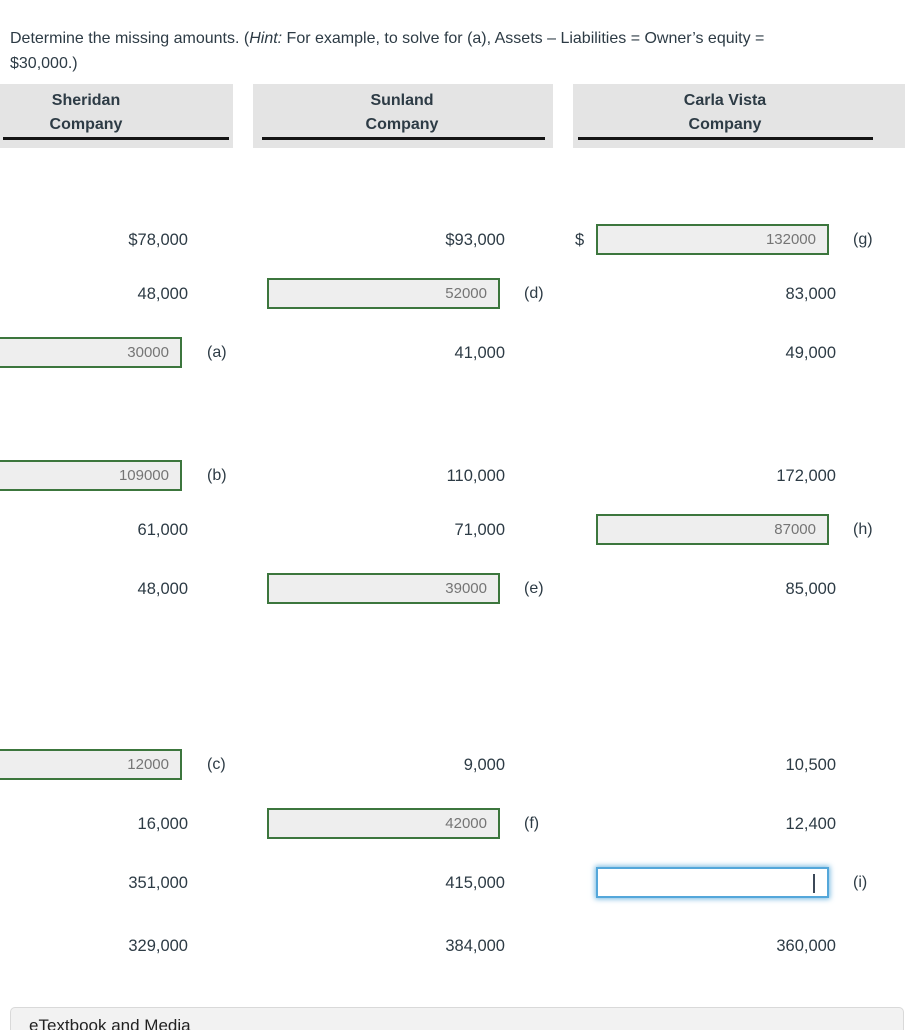 The image size is (914, 1030). I want to click on column-header-line1: Sunland, so click(402, 100).